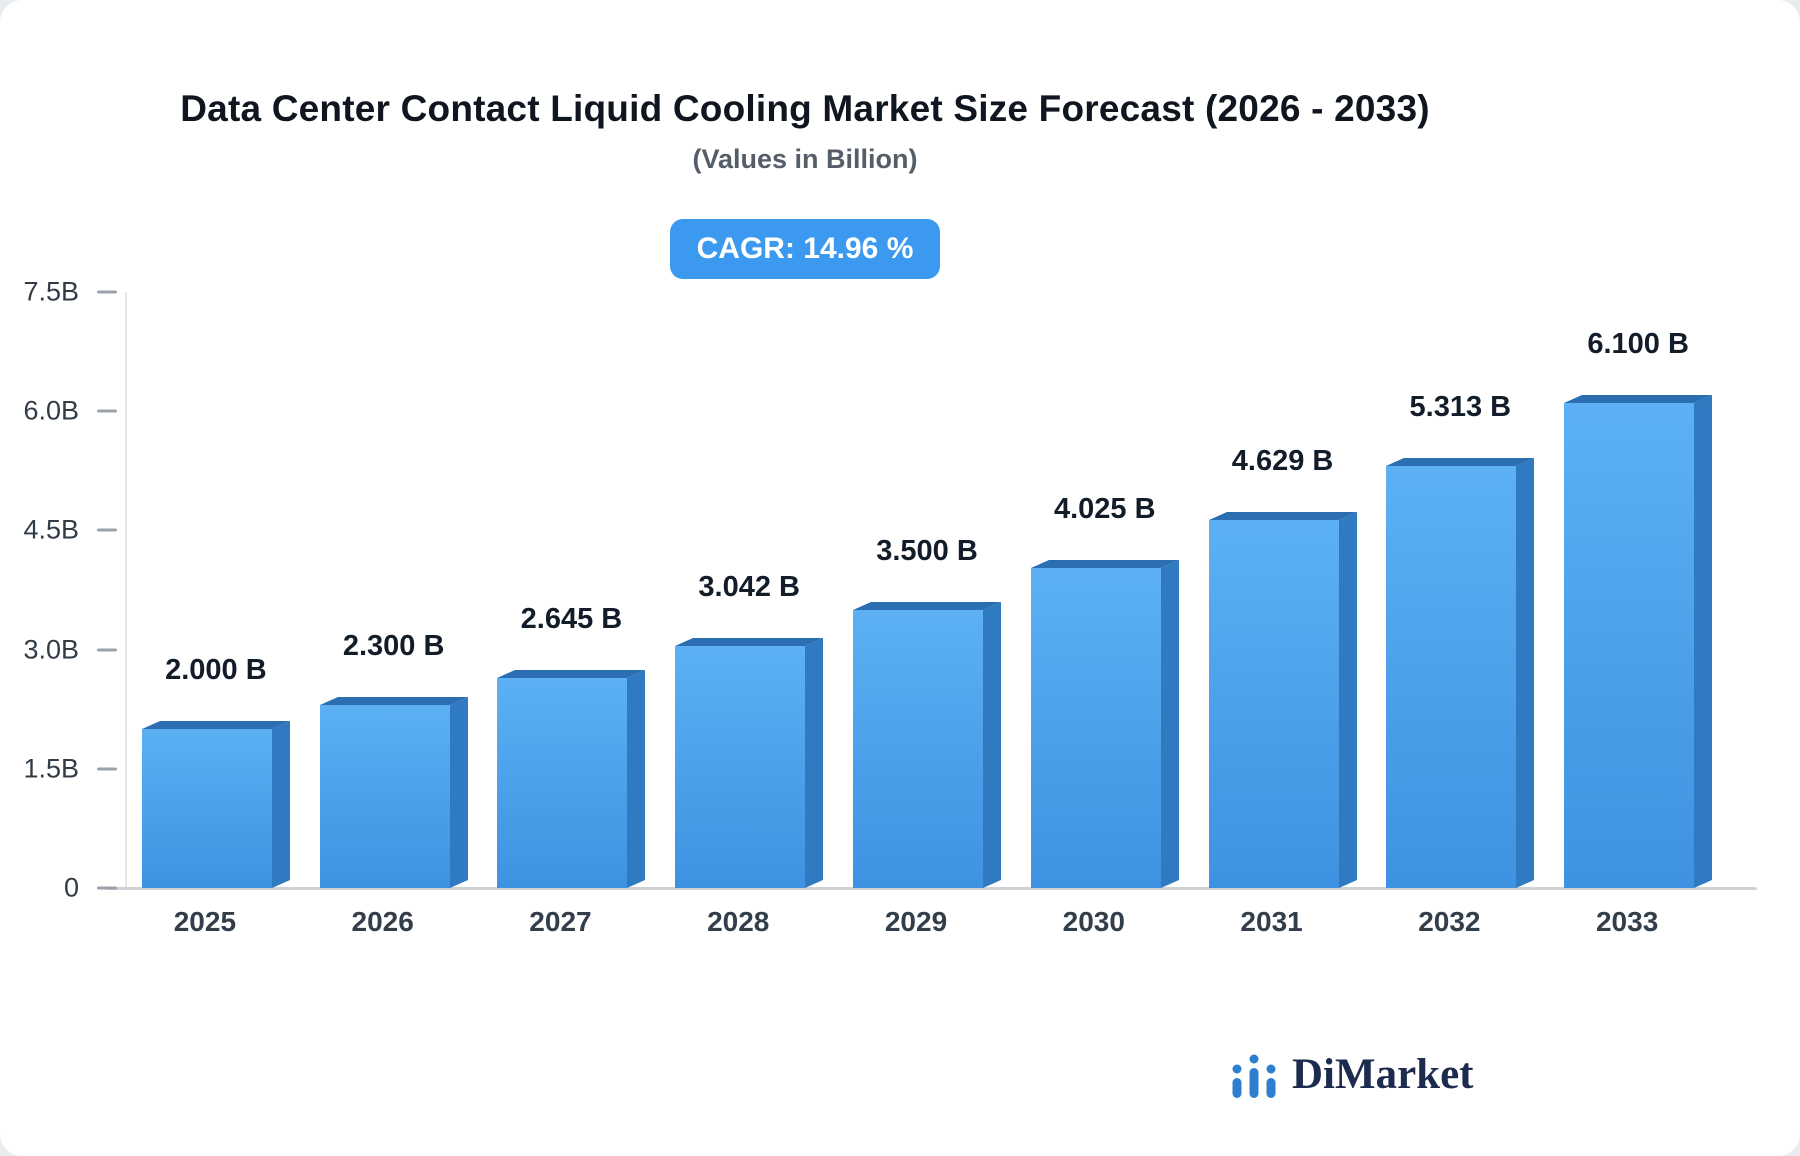 This screenshot has height=1156, width=1800. I want to click on brand-logo: DiMarket, so click(1352, 1074).